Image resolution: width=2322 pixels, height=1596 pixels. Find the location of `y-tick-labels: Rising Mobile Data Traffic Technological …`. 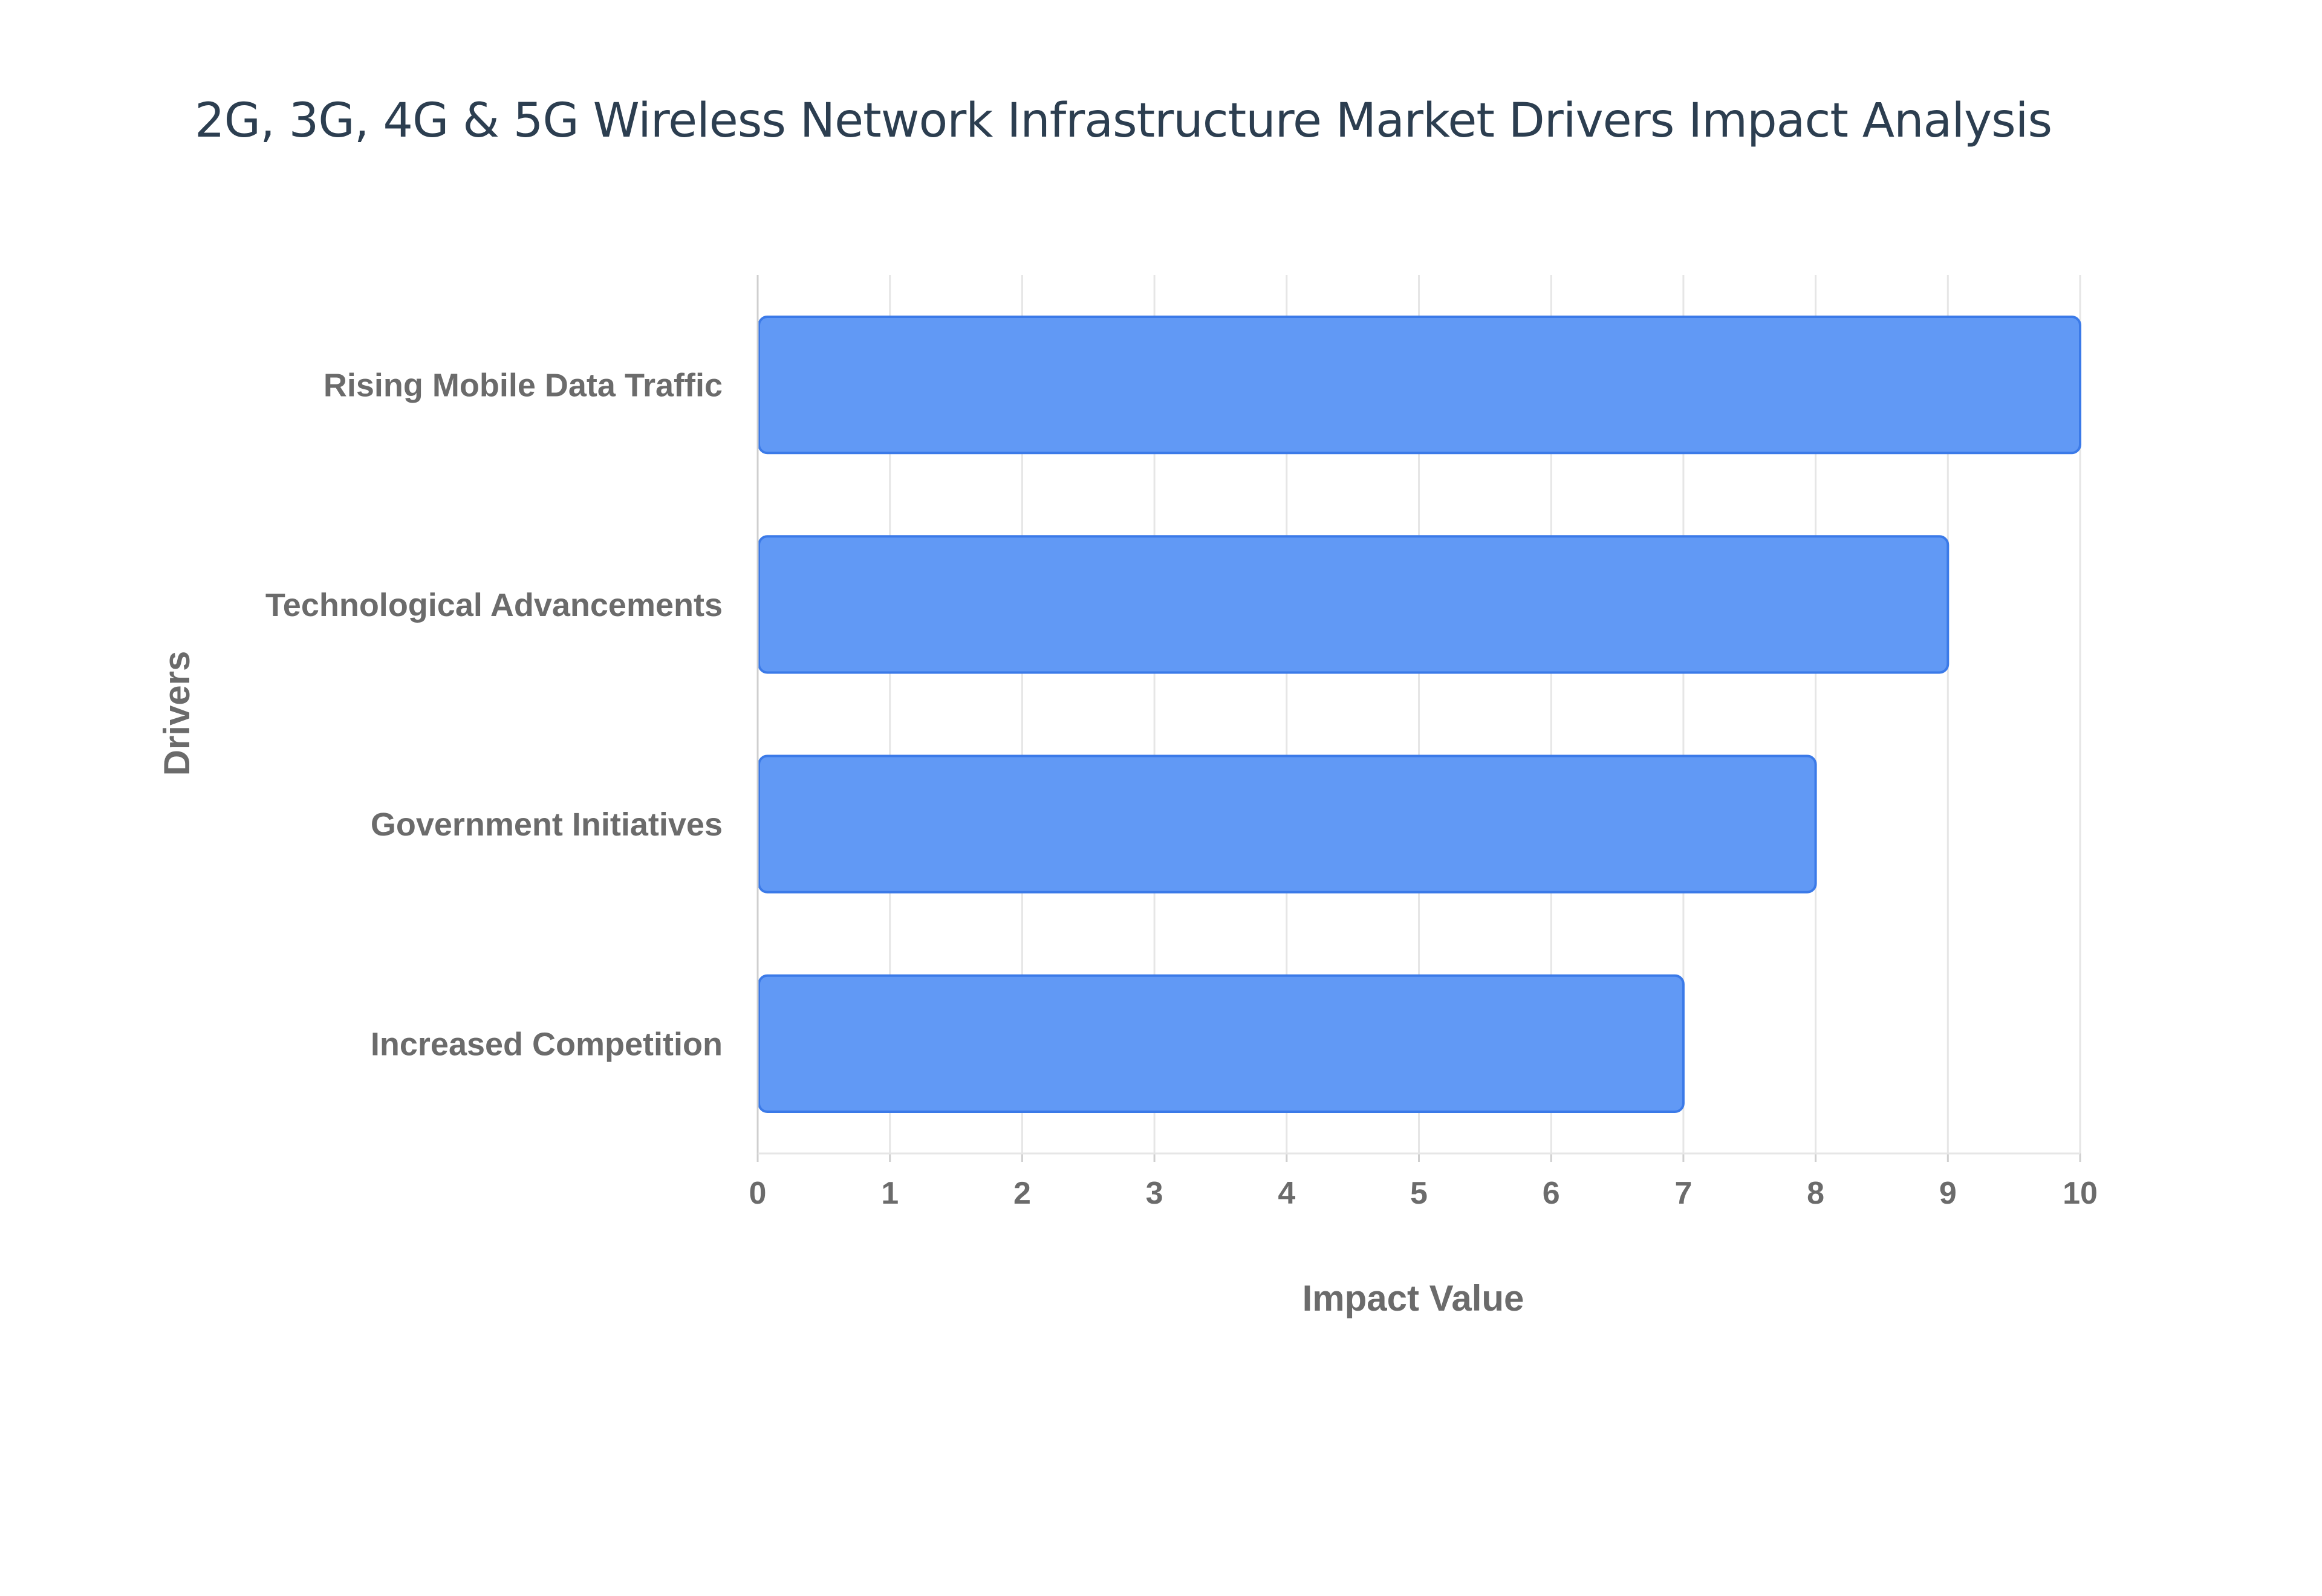

y-tick-labels: Rising Mobile Data Traffic Technological … is located at coordinates (494, 715).